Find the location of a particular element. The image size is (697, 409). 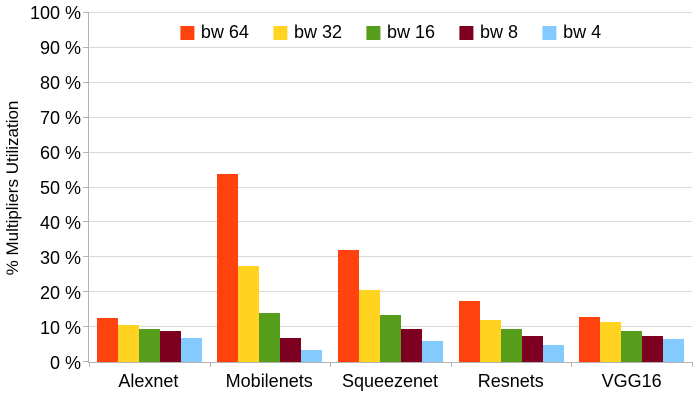

legend-label: bw 4 is located at coordinates (582, 32).